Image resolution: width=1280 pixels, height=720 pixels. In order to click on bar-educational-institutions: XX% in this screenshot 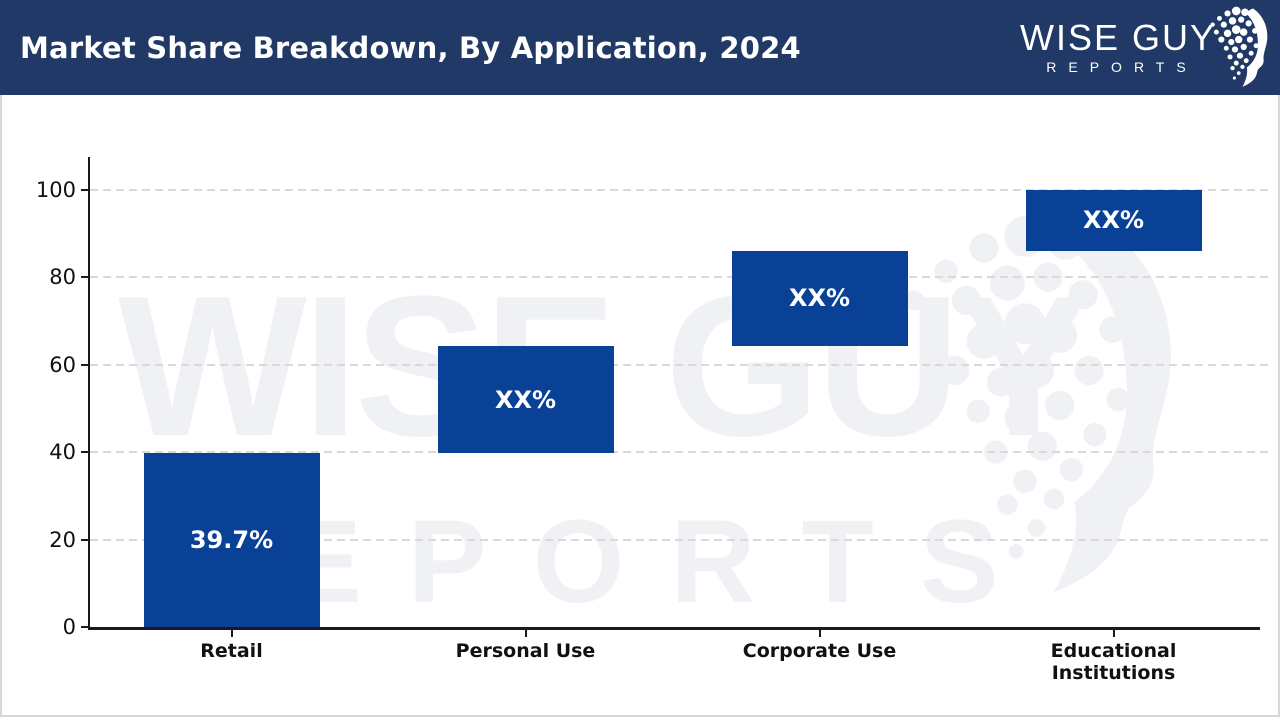, I will do `click(1113, 220)`.